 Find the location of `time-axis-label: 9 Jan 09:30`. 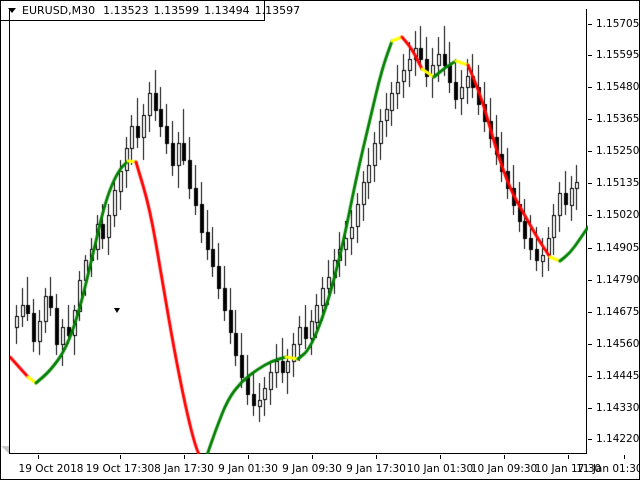

time-axis-label: 9 Jan 09:30 is located at coordinates (312, 469).